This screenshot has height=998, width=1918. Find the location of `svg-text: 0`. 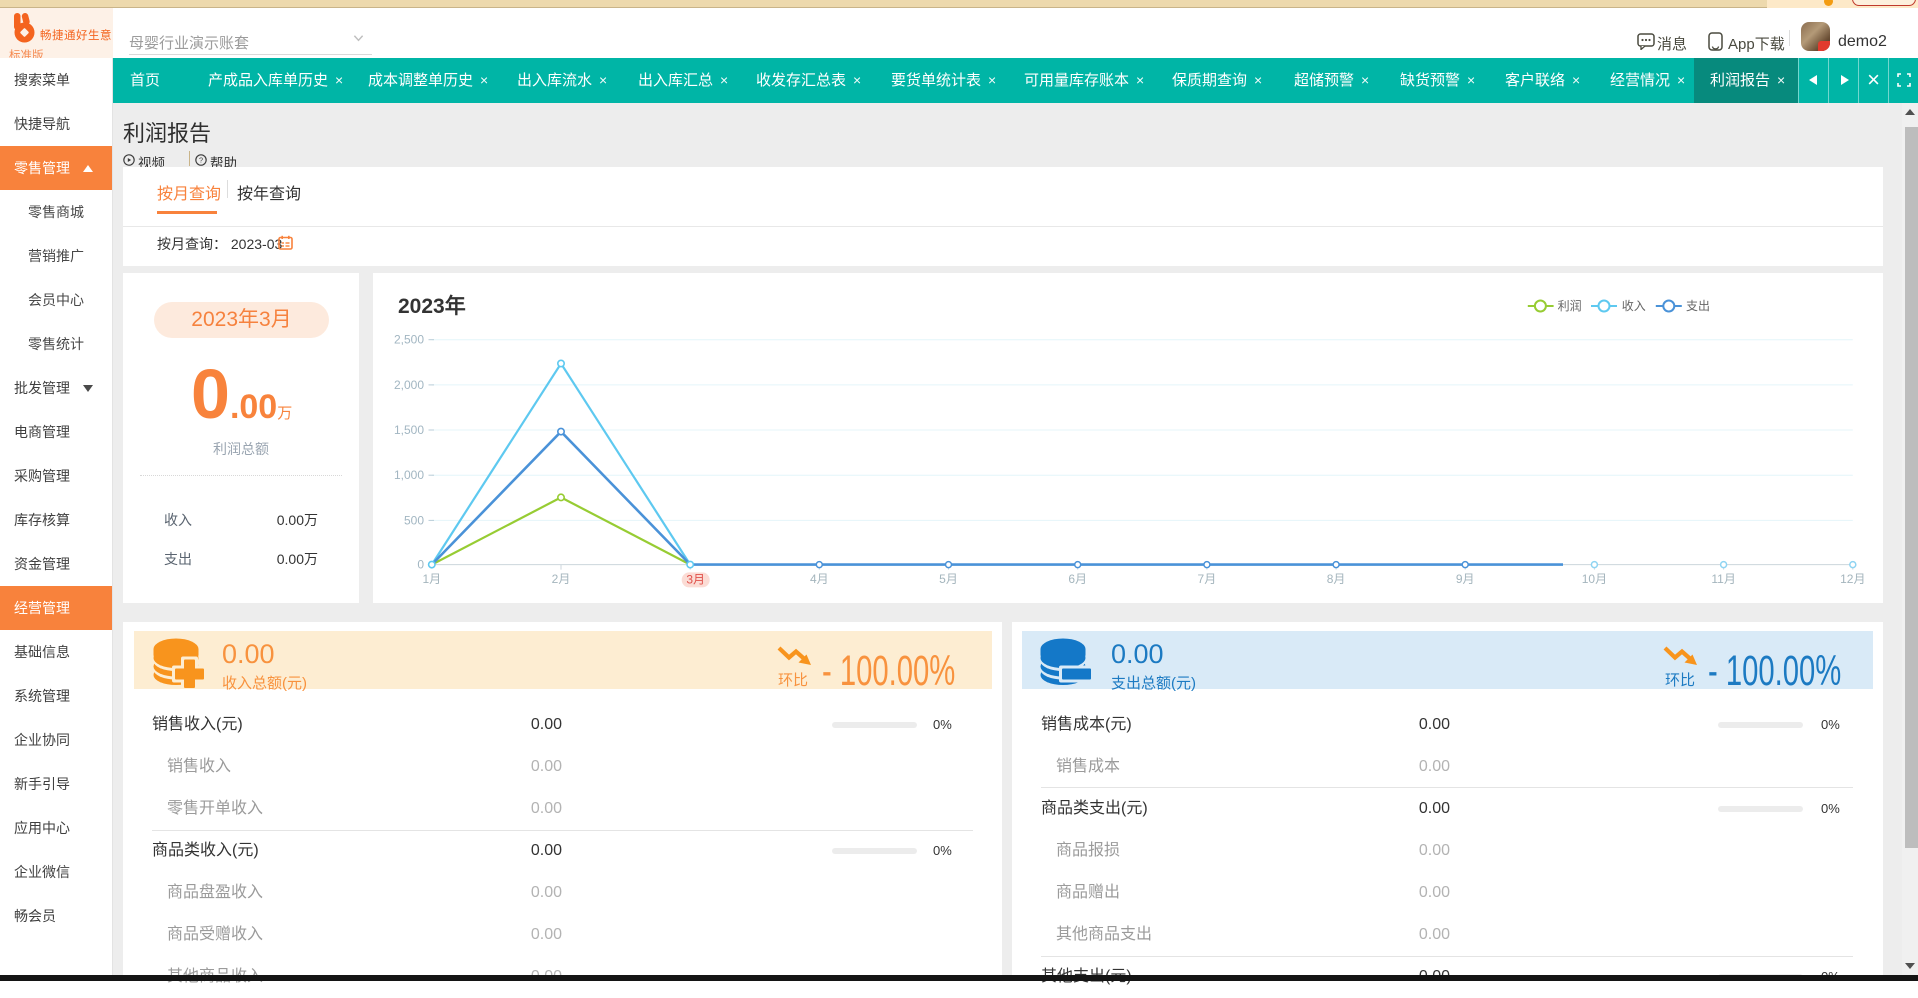

svg-text: 0 is located at coordinates (420, 565).